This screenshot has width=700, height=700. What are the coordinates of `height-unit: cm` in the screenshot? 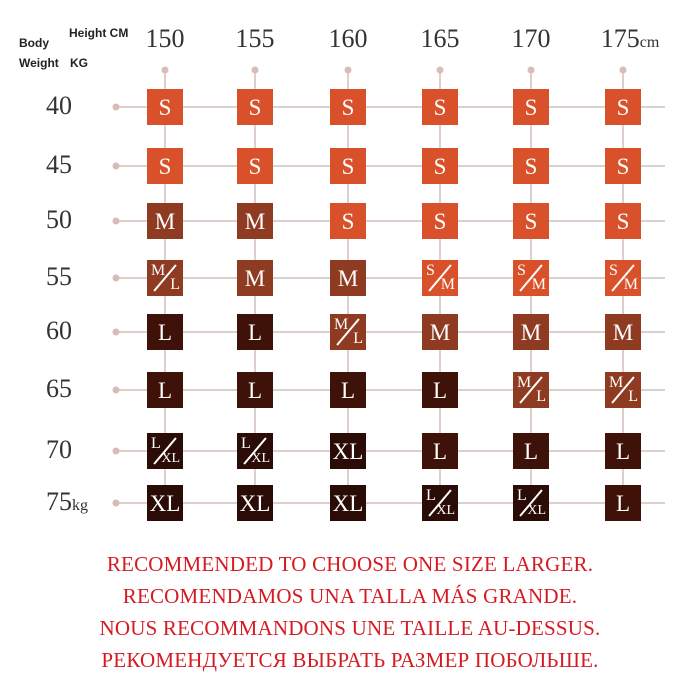 It's located at (649, 42).